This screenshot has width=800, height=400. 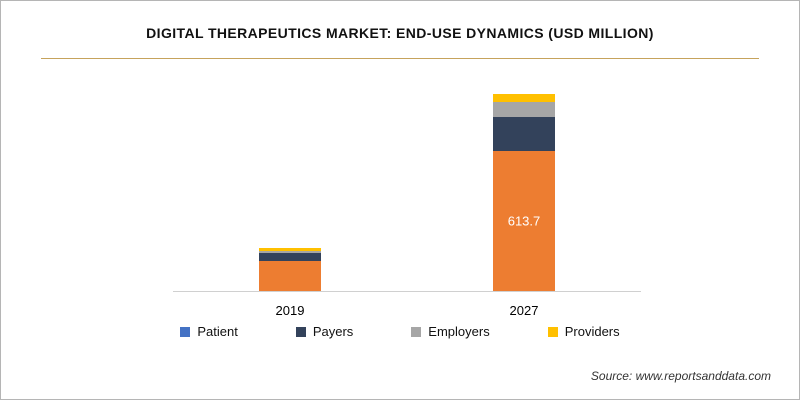 What do you see at coordinates (416, 331) in the screenshot?
I see `legend-swatch-employers` at bounding box center [416, 331].